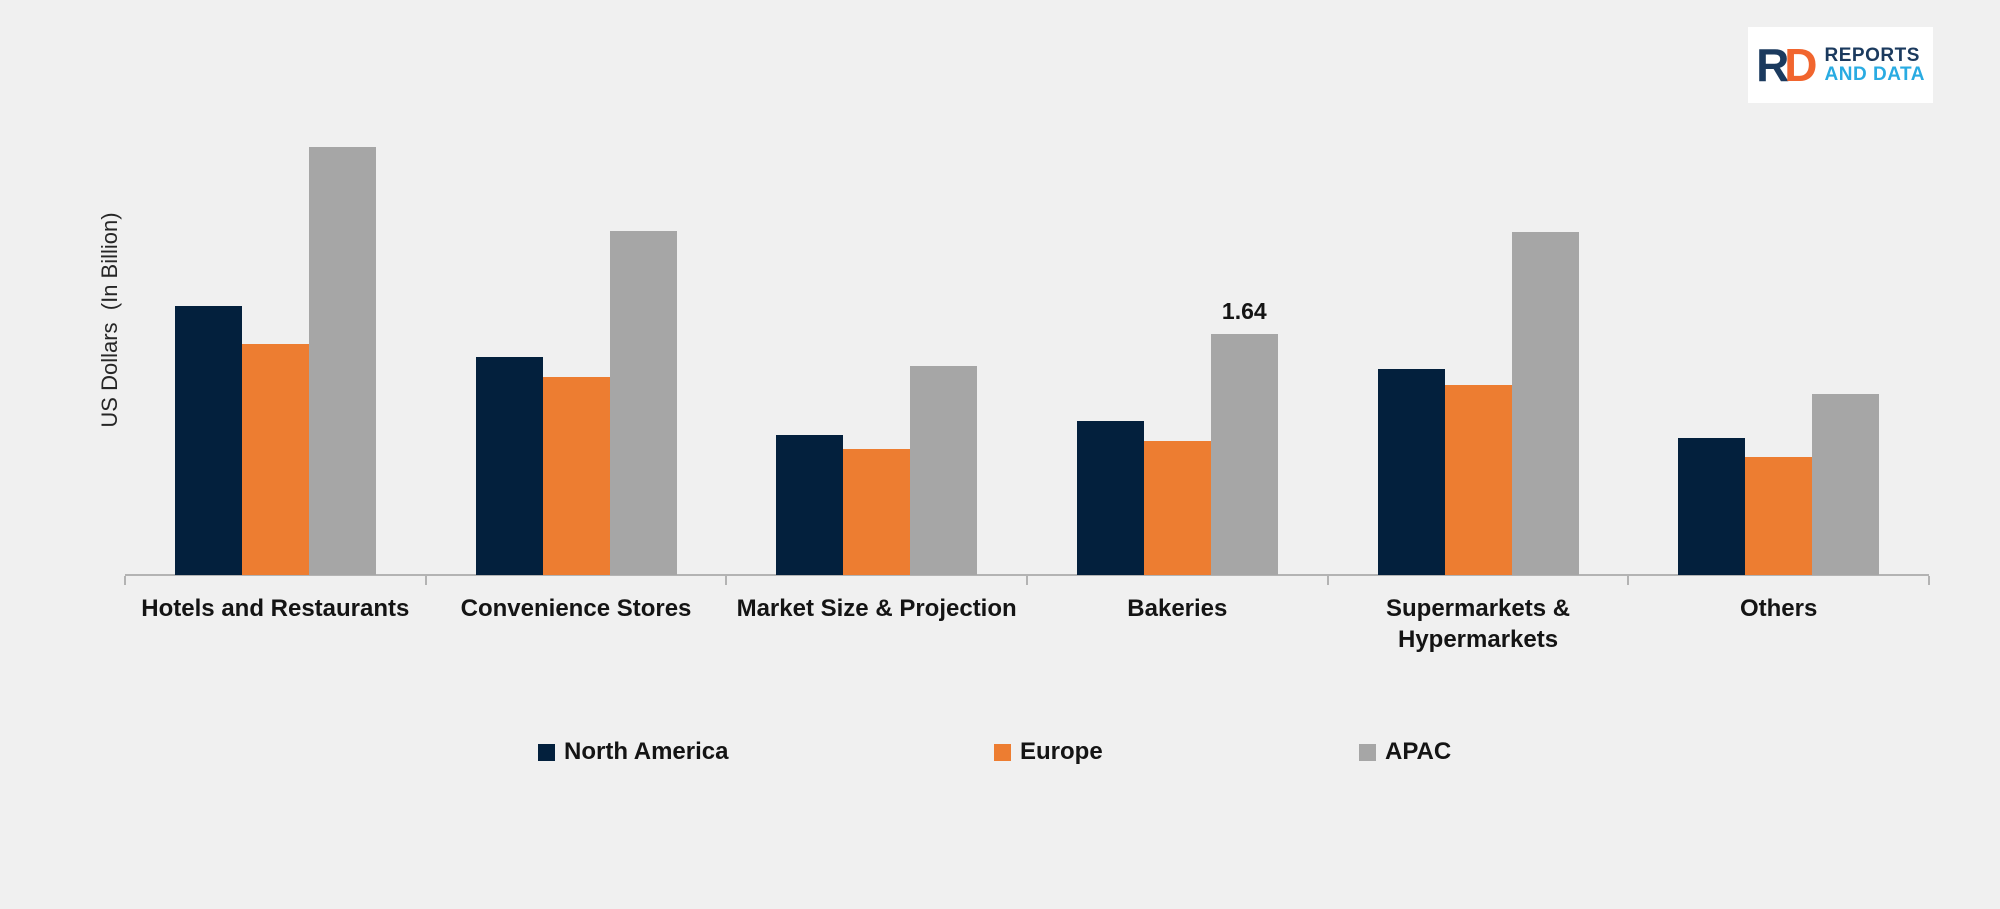 Image resolution: width=2000 pixels, height=909 pixels. I want to click on legend-item-north-america: North America, so click(633, 751).